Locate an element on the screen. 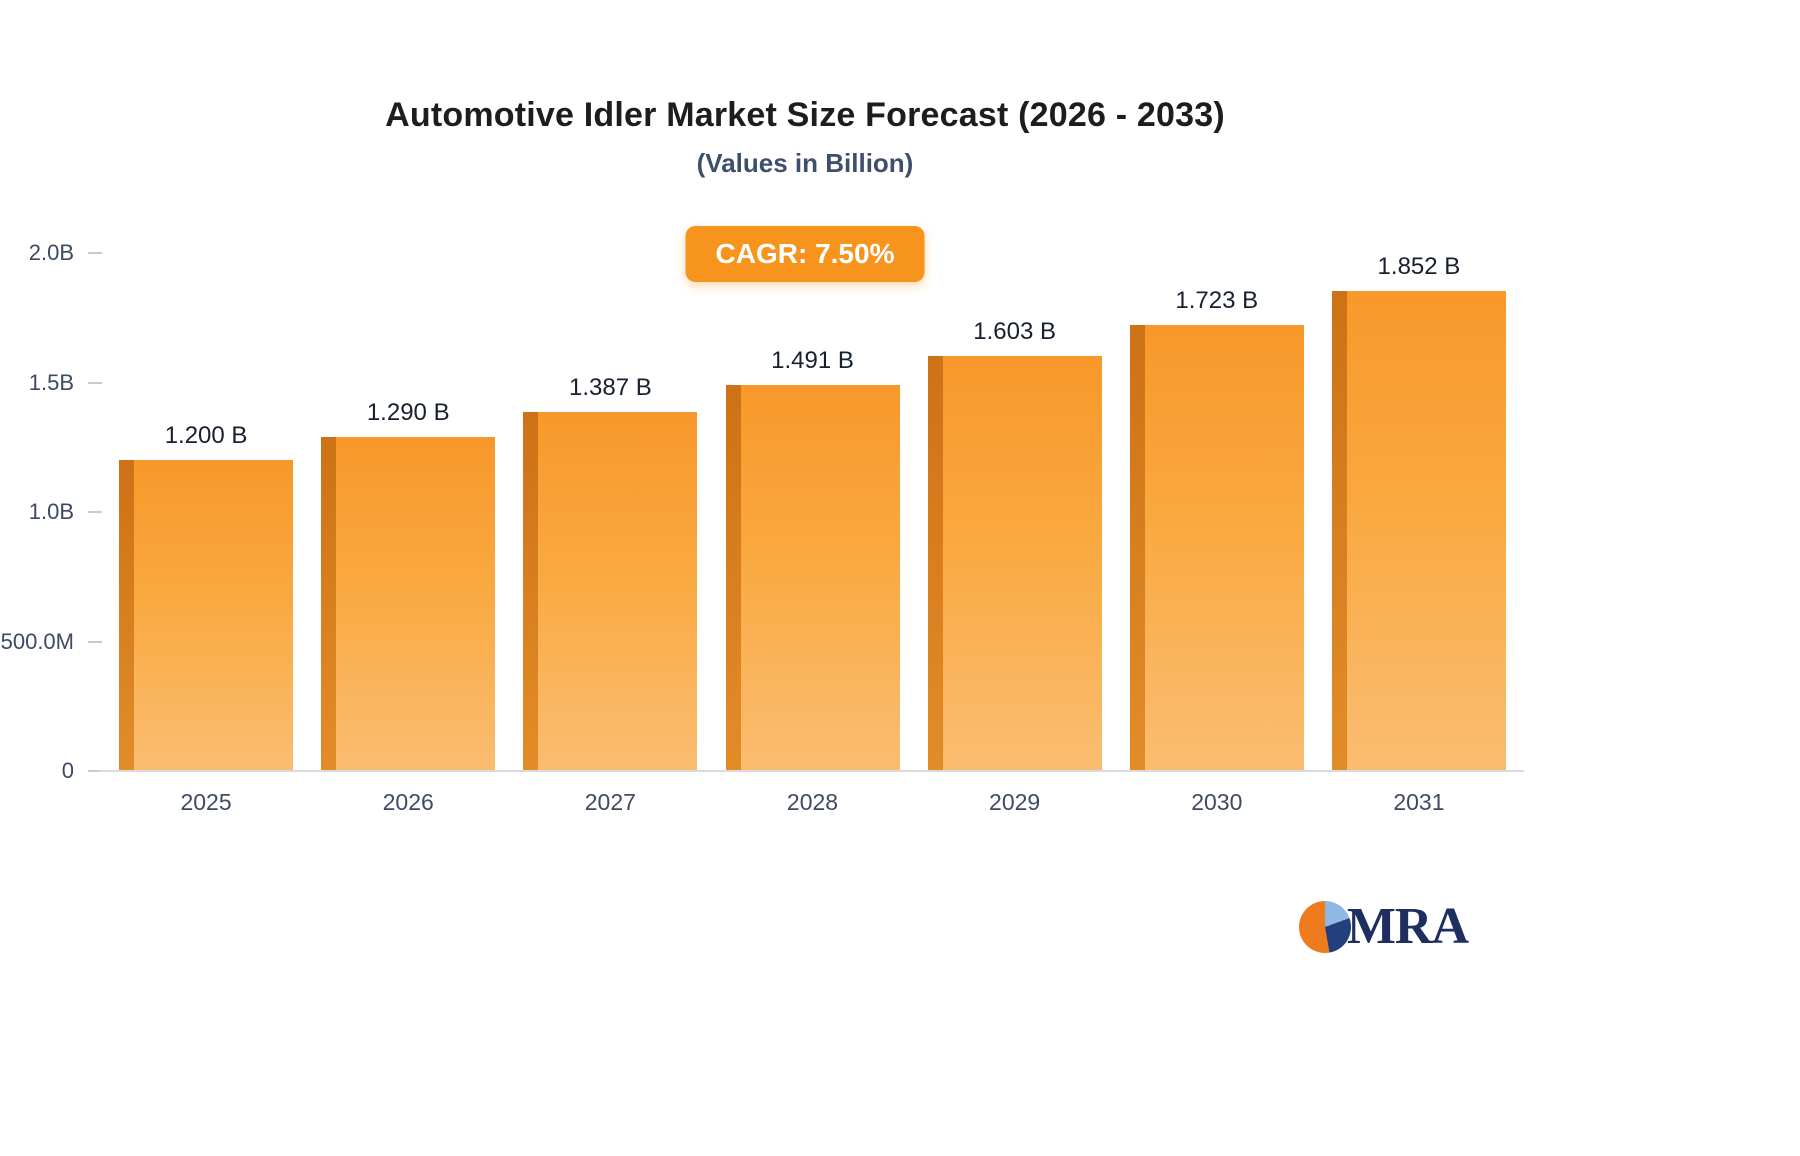 This screenshot has width=1800, height=1156. y-axis-tick-label: 1.5B is located at coordinates (51, 382).